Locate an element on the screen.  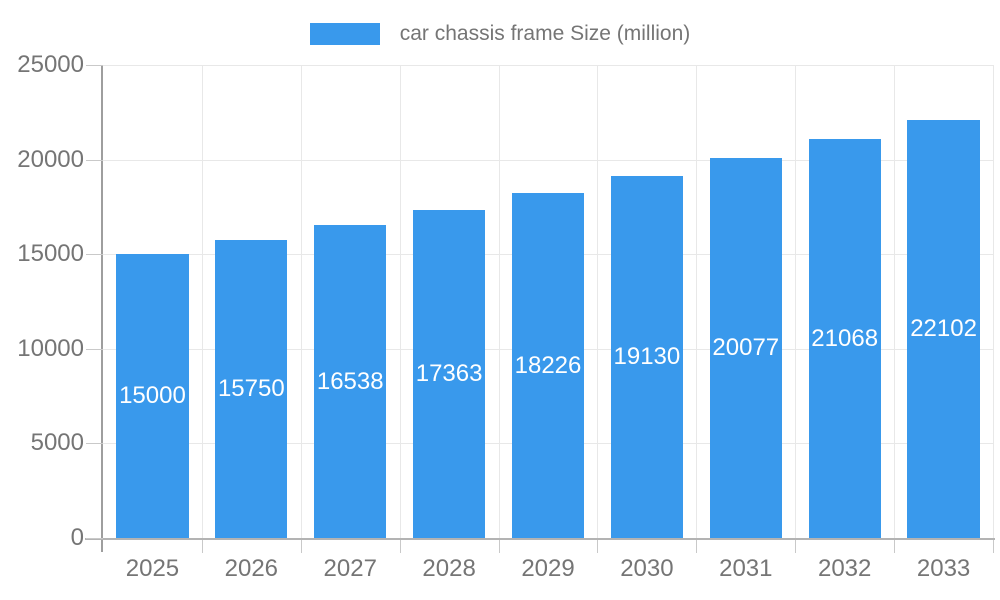
x-axis-line is located at coordinates (540, 539).